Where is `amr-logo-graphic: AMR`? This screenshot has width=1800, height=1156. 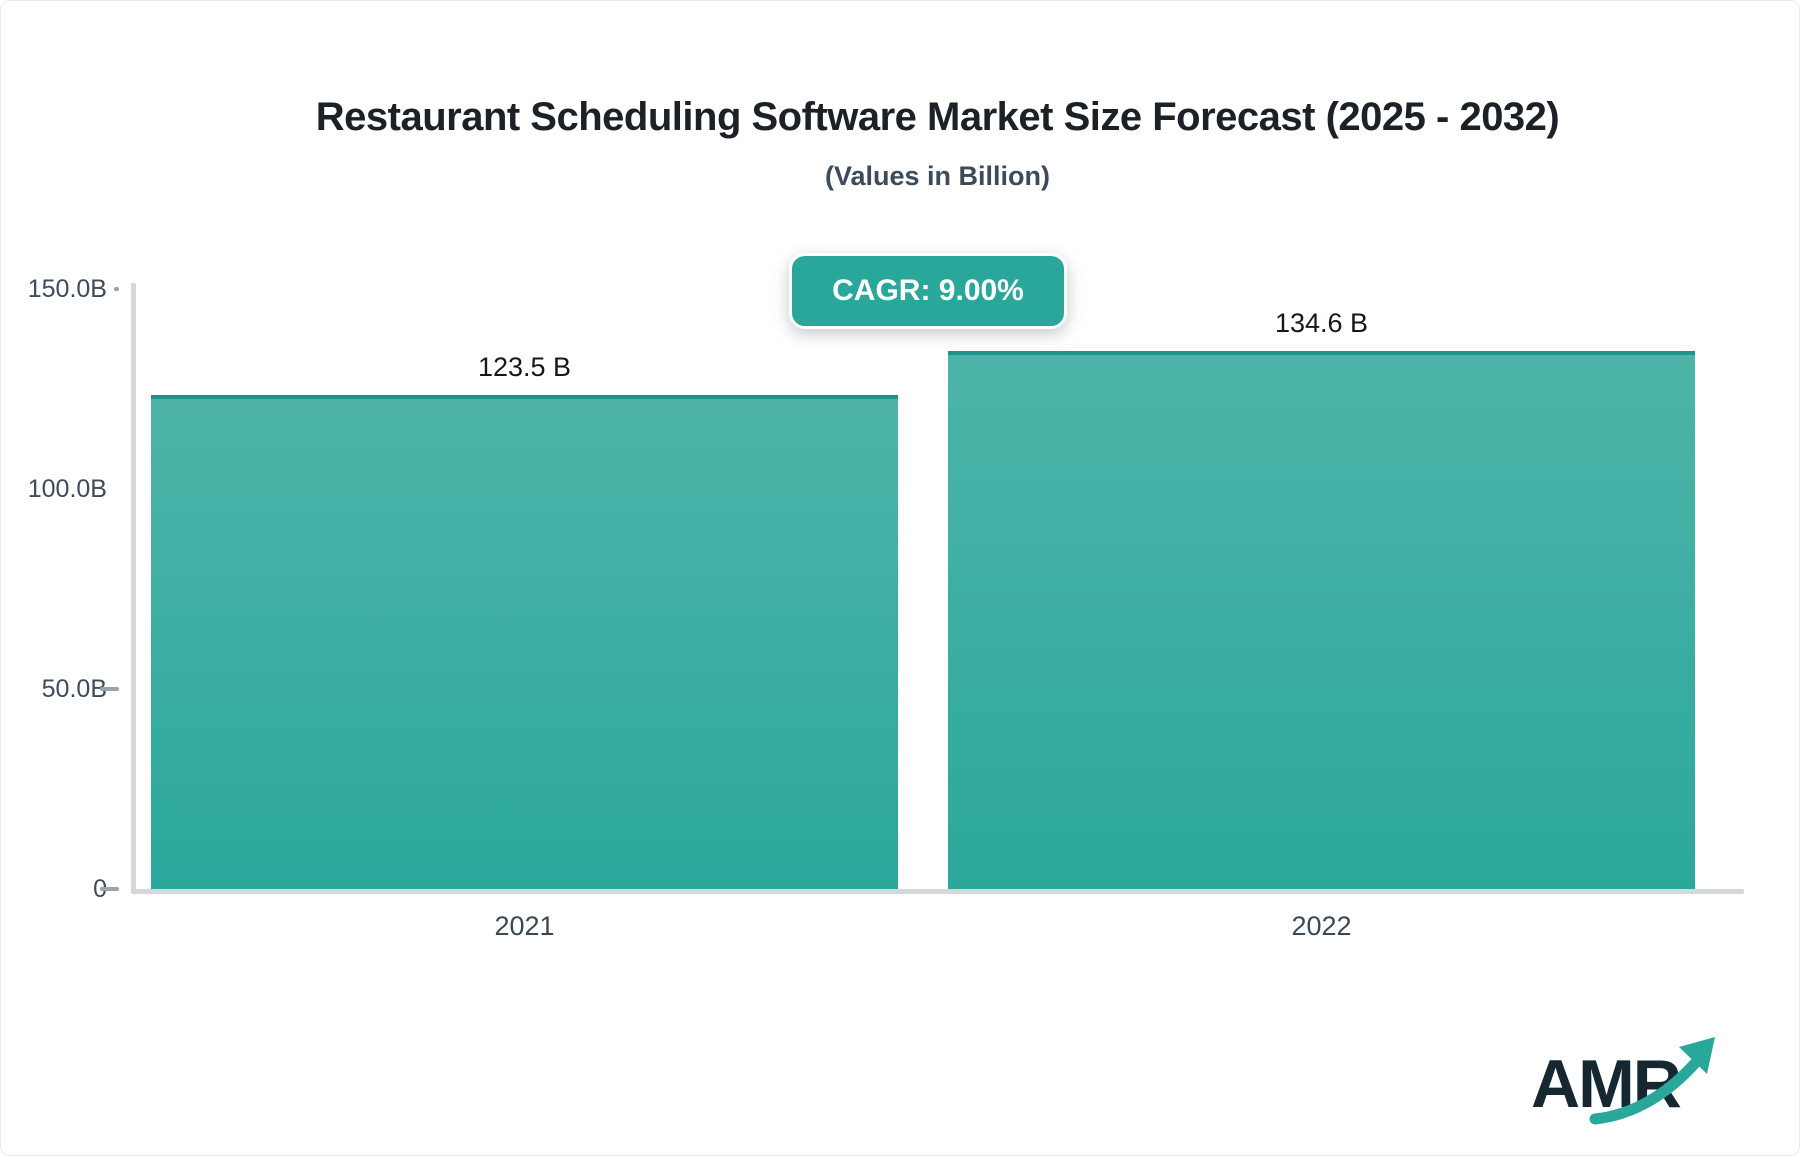
amr-logo-graphic: AMR is located at coordinates (1623, 1081).